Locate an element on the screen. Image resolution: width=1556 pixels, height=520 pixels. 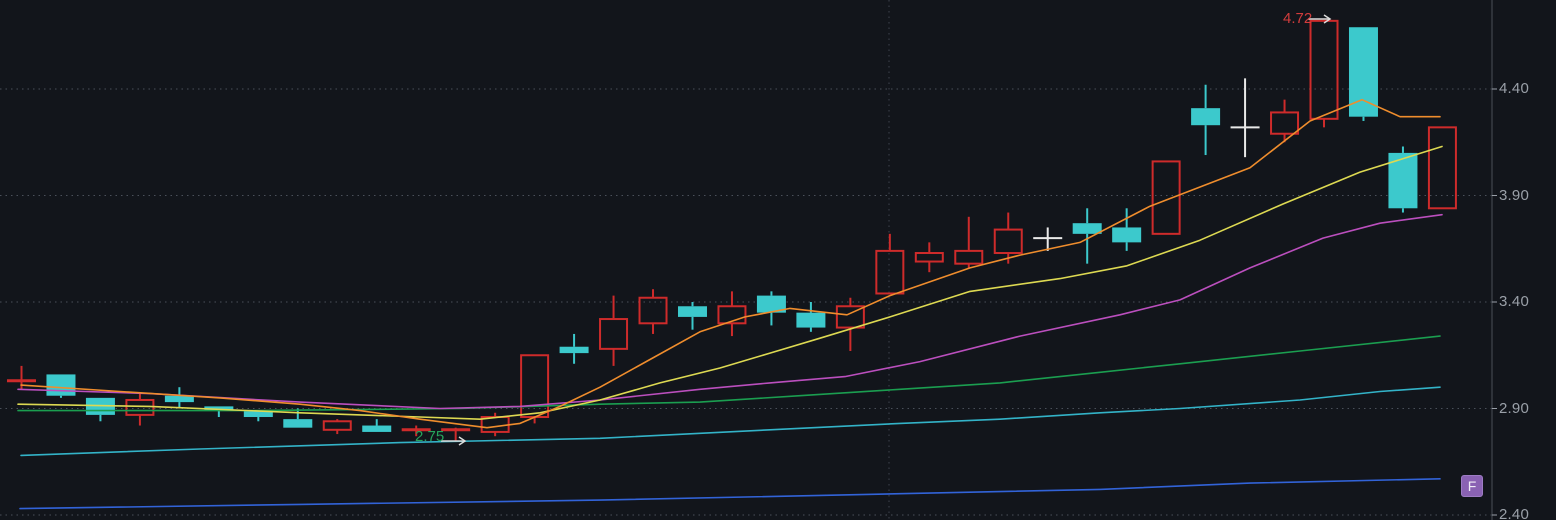
y-axis-label: 3.90 is located at coordinates (1514, 195).